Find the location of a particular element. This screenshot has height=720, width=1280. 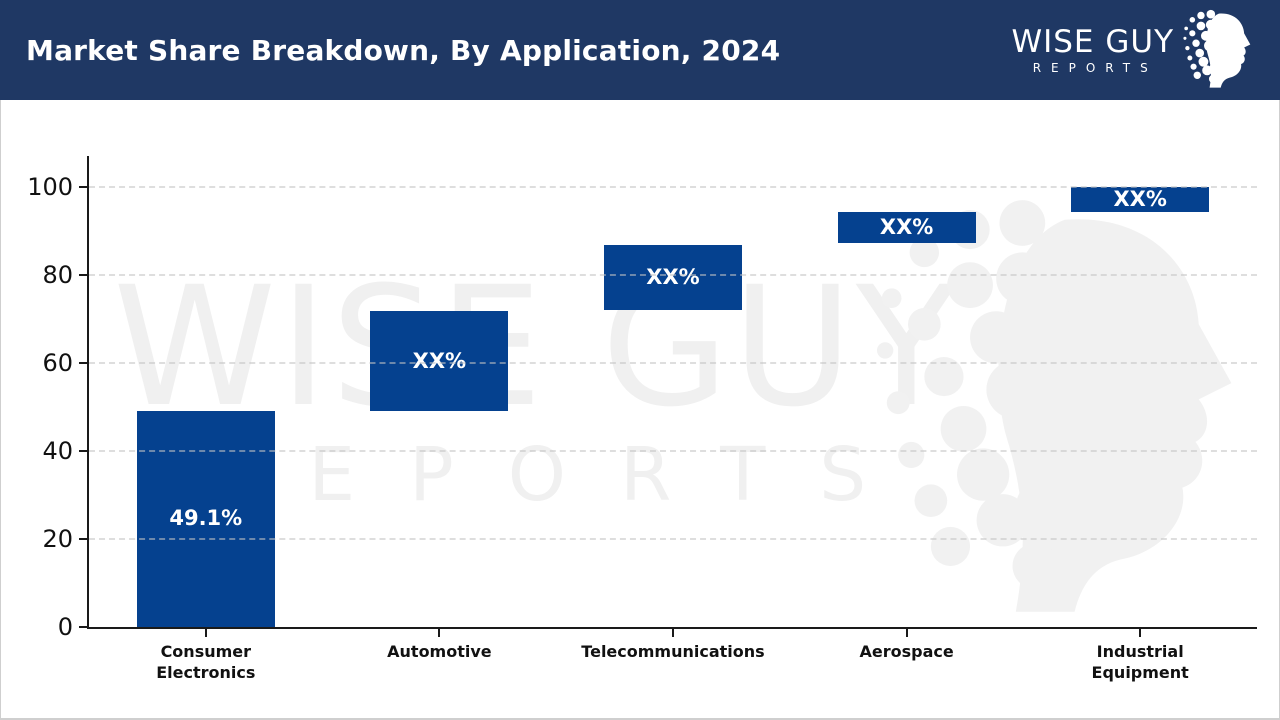

x-category-label: Industrial Equipment is located at coordinates (1140, 663).